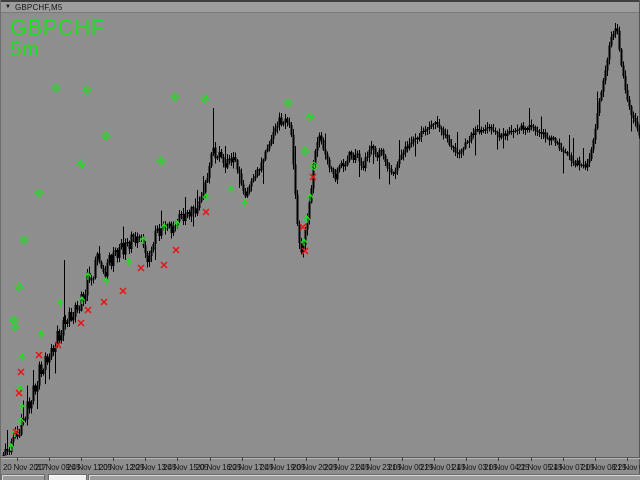 The height and width of the screenshot is (480, 640). Describe the element at coordinates (25, 467) in the screenshot. I see `axis-label-0: 20 Nov 2017` at that location.